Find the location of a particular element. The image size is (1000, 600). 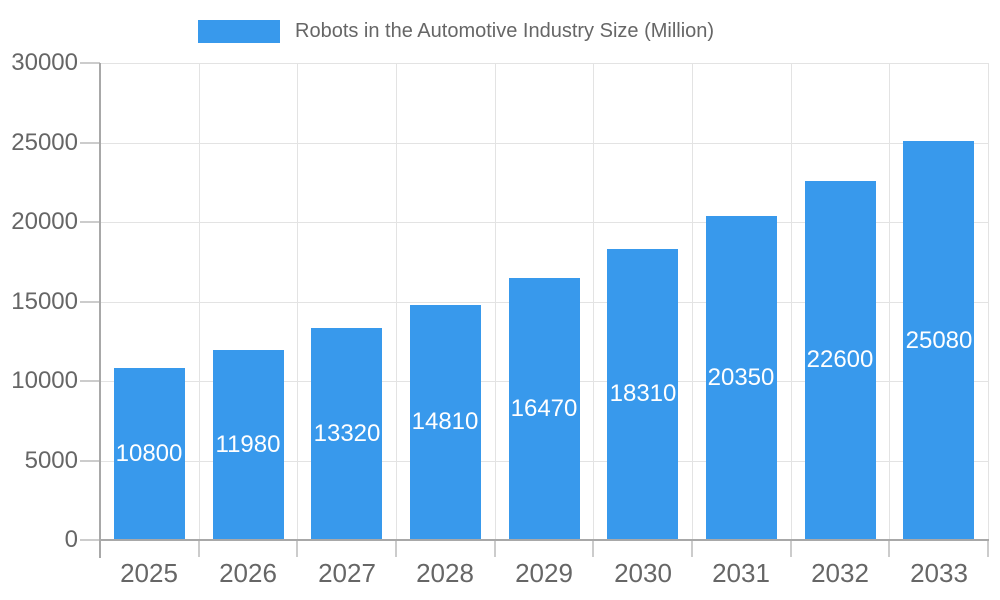

x-axis-tick-label: 2028 is located at coordinates (445, 573).